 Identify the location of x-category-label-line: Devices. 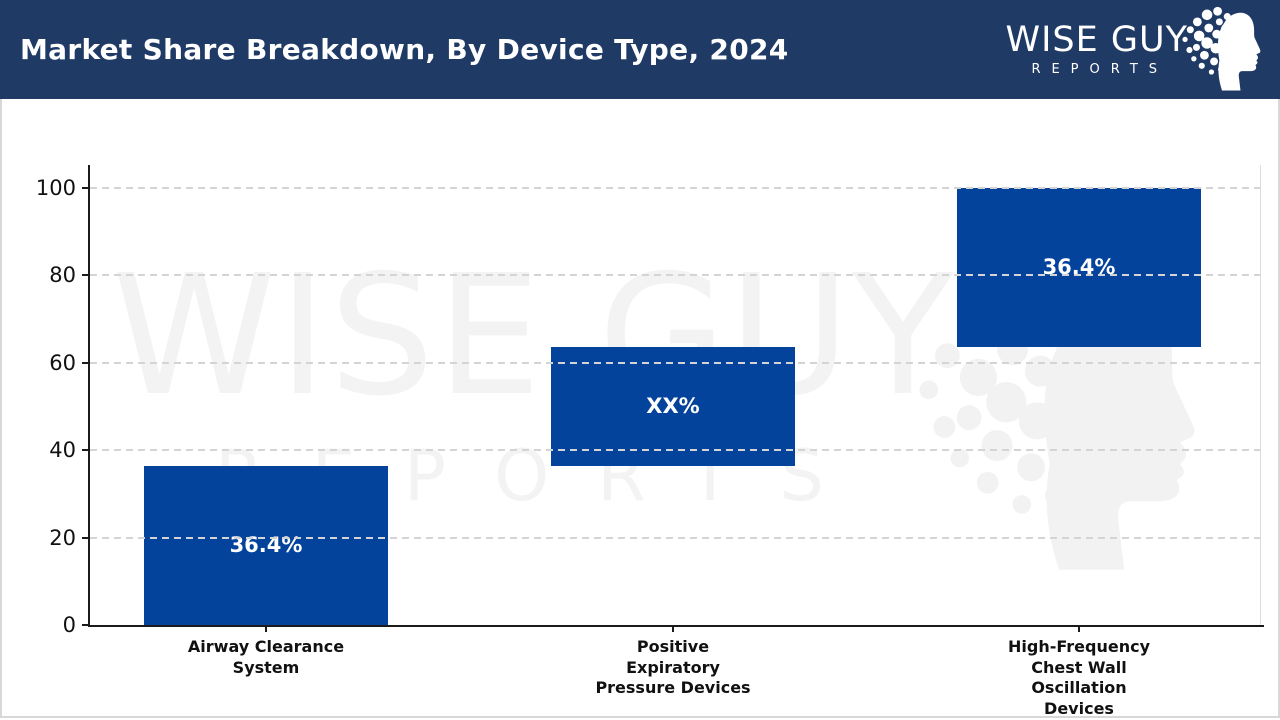
(1079, 708).